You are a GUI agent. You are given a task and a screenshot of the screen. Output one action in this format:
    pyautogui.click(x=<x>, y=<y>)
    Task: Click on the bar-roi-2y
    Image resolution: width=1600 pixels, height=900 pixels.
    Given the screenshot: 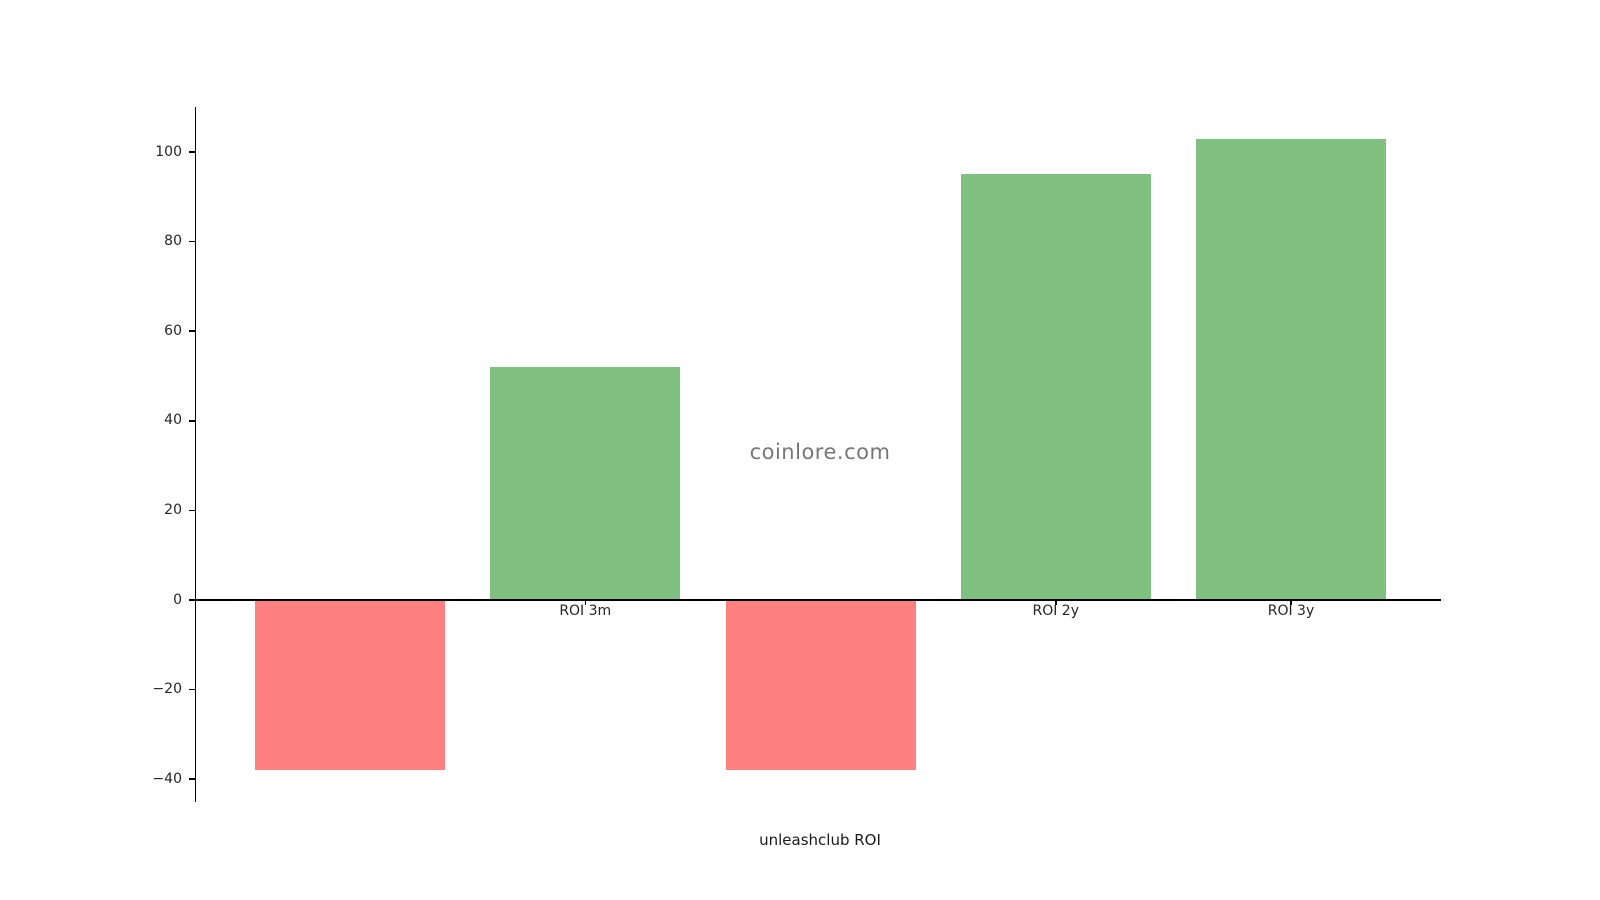 What is the action you would take?
    pyautogui.click(x=1055, y=387)
    